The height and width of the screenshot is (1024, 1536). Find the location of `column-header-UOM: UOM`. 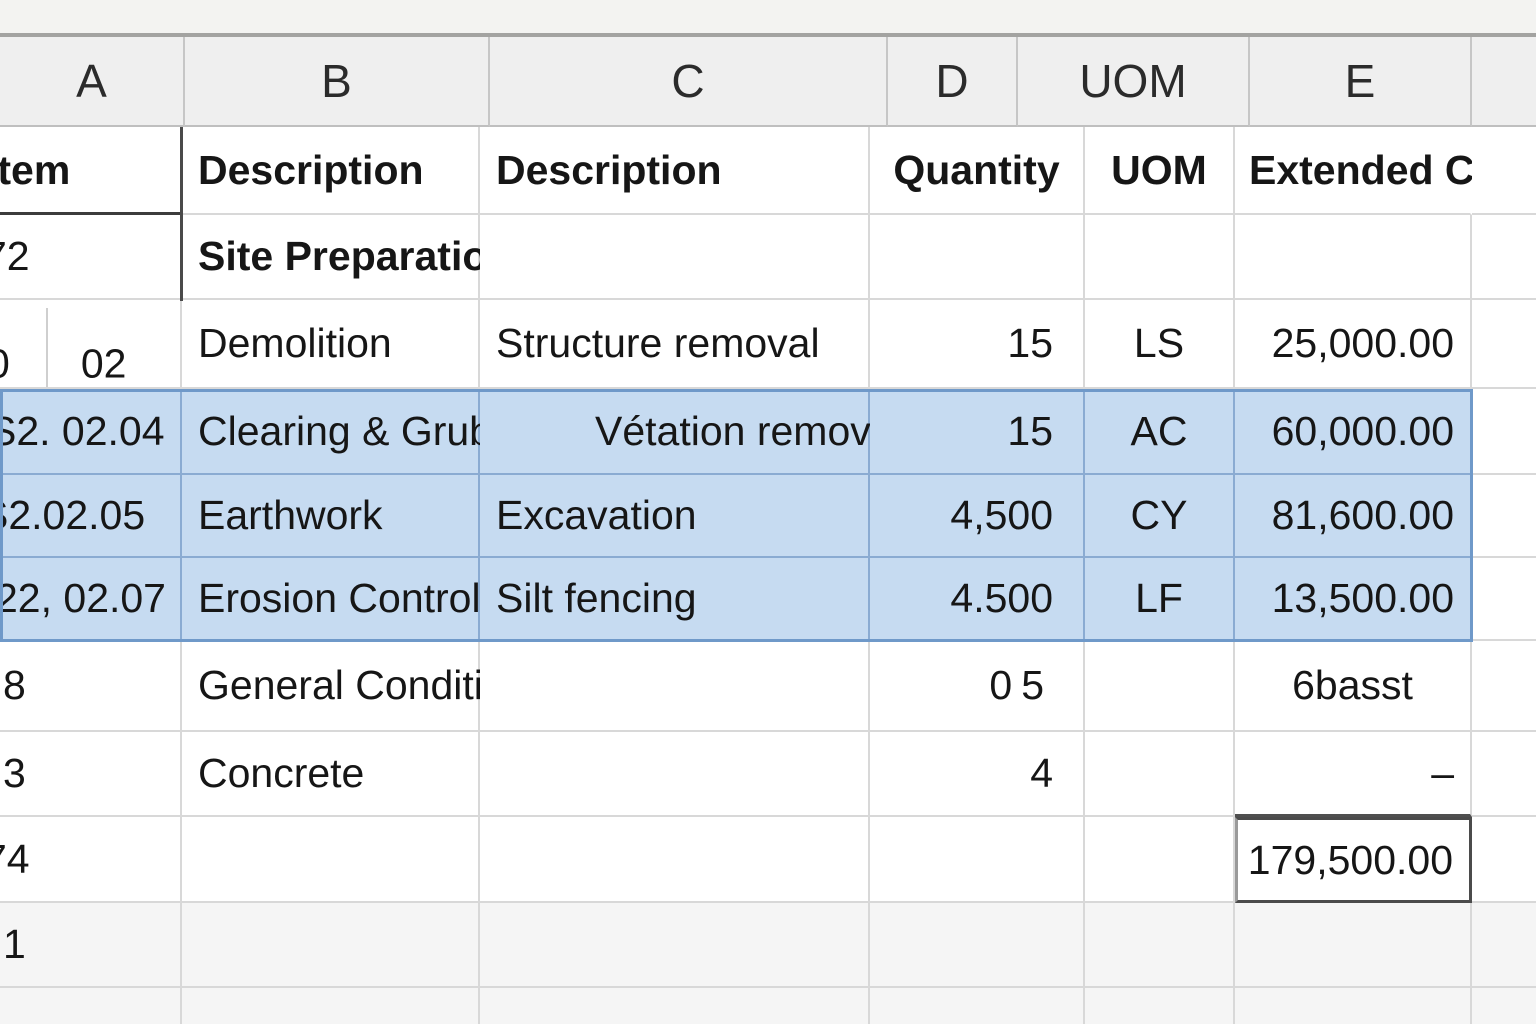

column-header-UOM: UOM is located at coordinates (1134, 82).